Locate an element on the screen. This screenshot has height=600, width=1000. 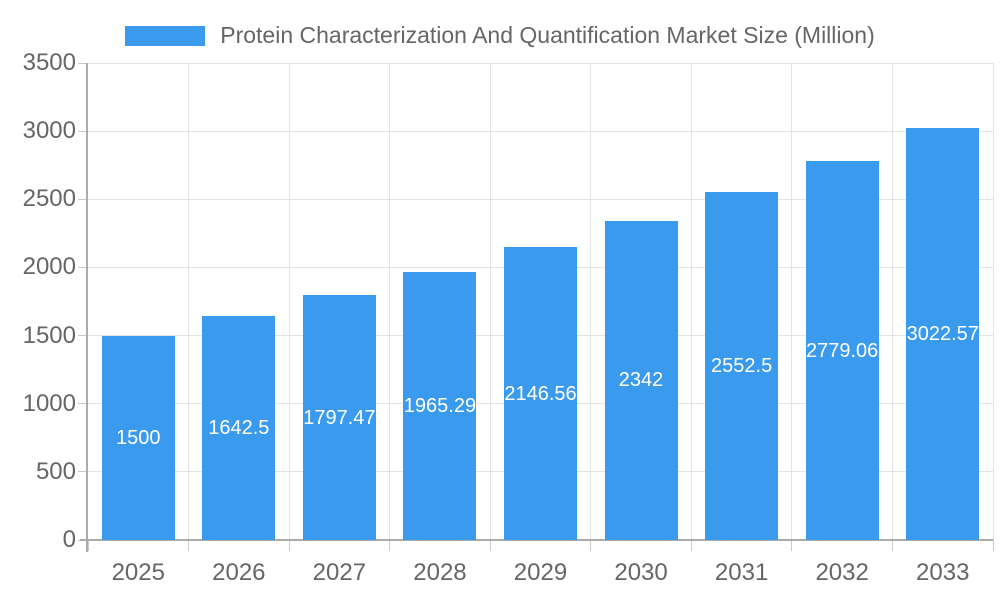
bar-value-label: 3022.57 is located at coordinates (942, 334).